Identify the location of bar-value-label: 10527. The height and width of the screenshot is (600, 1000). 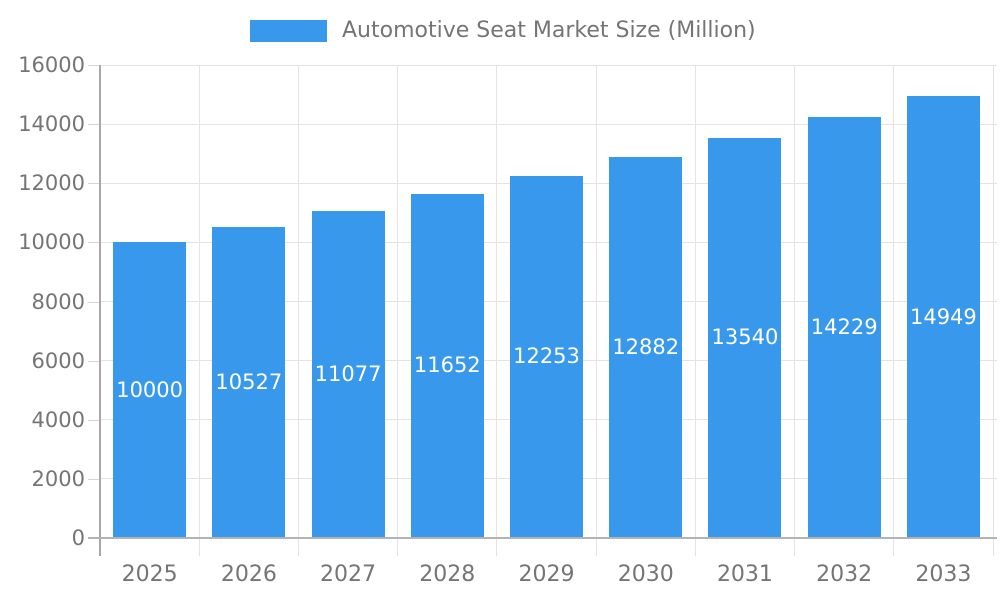
(249, 381).